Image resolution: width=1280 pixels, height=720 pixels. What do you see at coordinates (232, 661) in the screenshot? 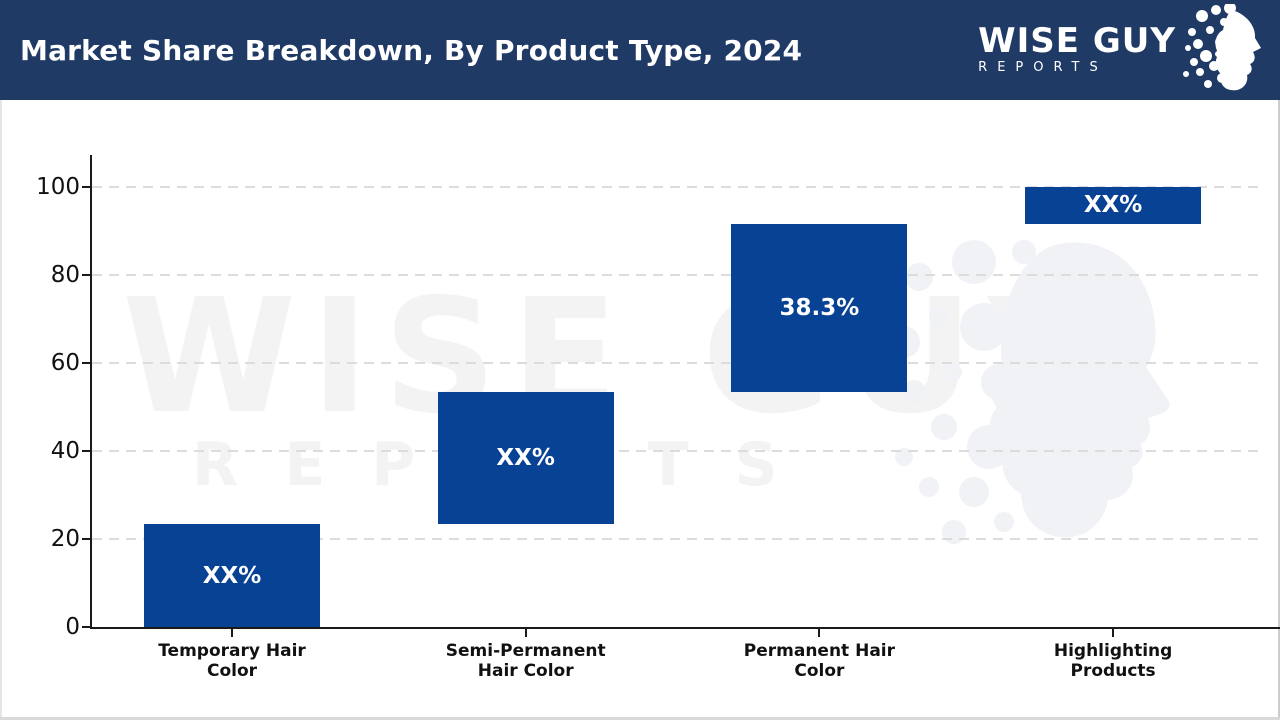
I see `x-category-label: Temporary Hair Color` at bounding box center [232, 661].